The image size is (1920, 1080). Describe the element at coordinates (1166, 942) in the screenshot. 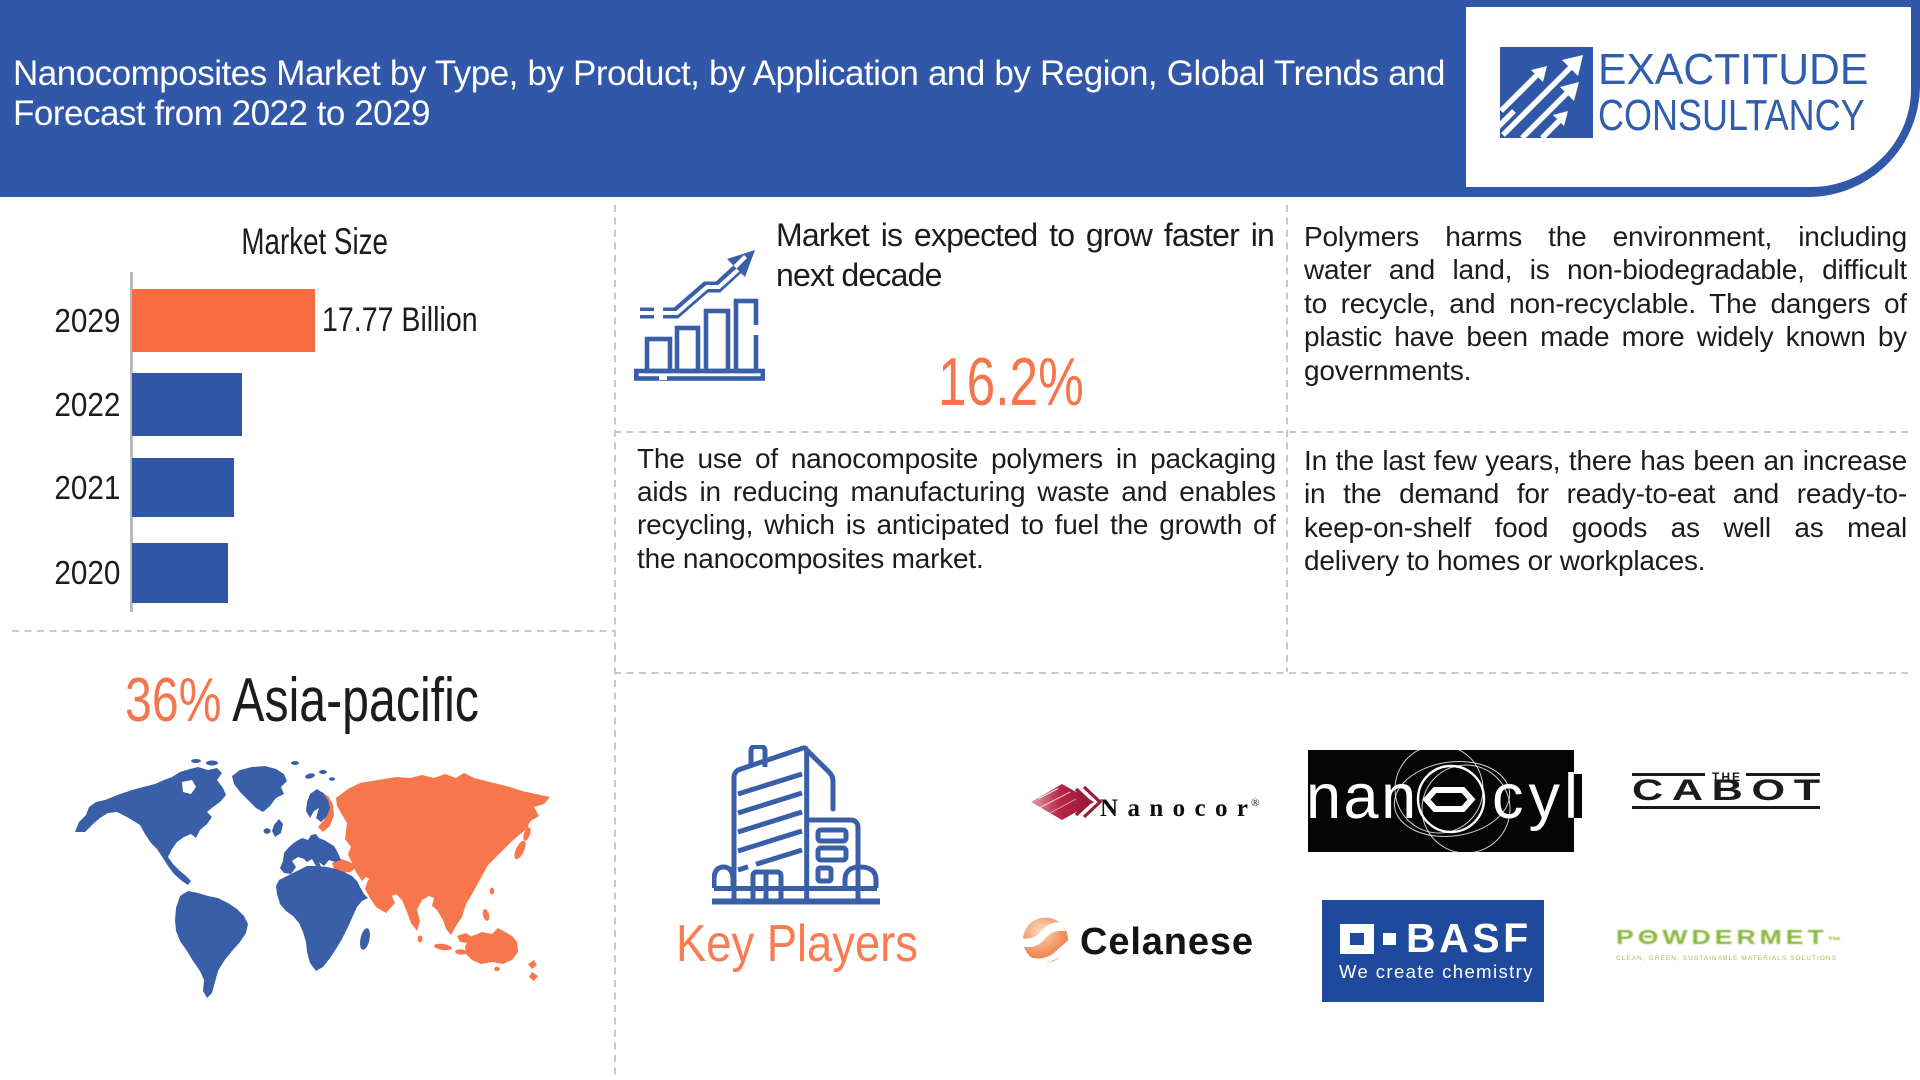

I see `svg-text: Celanese` at that location.